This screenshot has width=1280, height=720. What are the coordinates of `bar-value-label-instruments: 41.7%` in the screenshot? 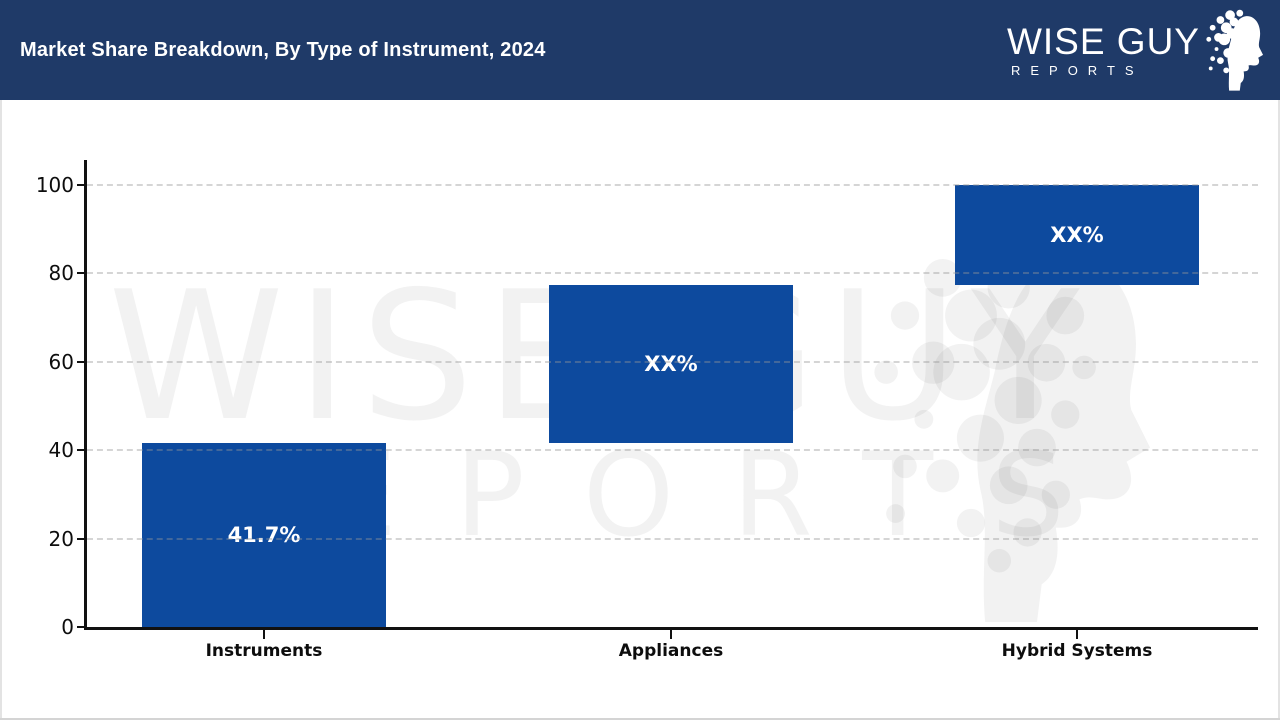 It's located at (264, 534).